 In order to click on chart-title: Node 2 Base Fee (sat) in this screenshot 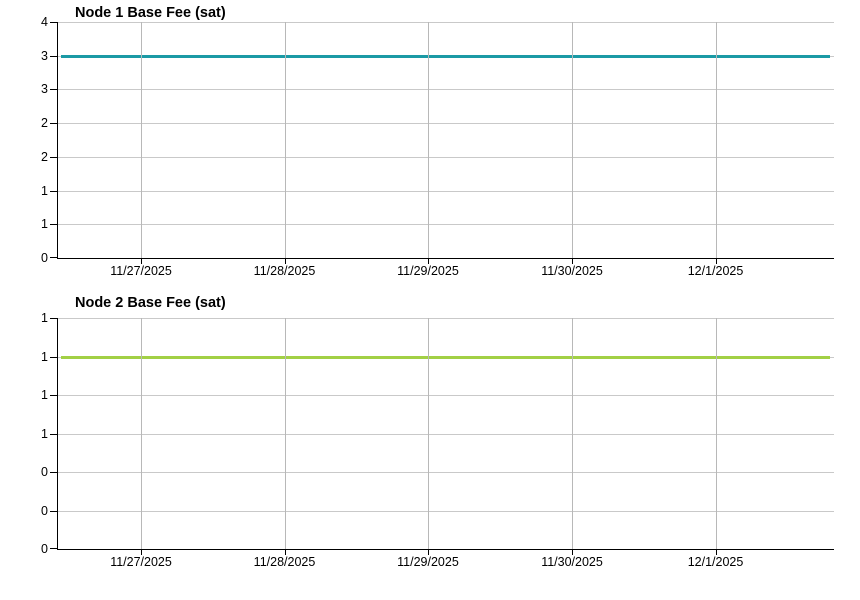, I will do `click(150, 303)`.